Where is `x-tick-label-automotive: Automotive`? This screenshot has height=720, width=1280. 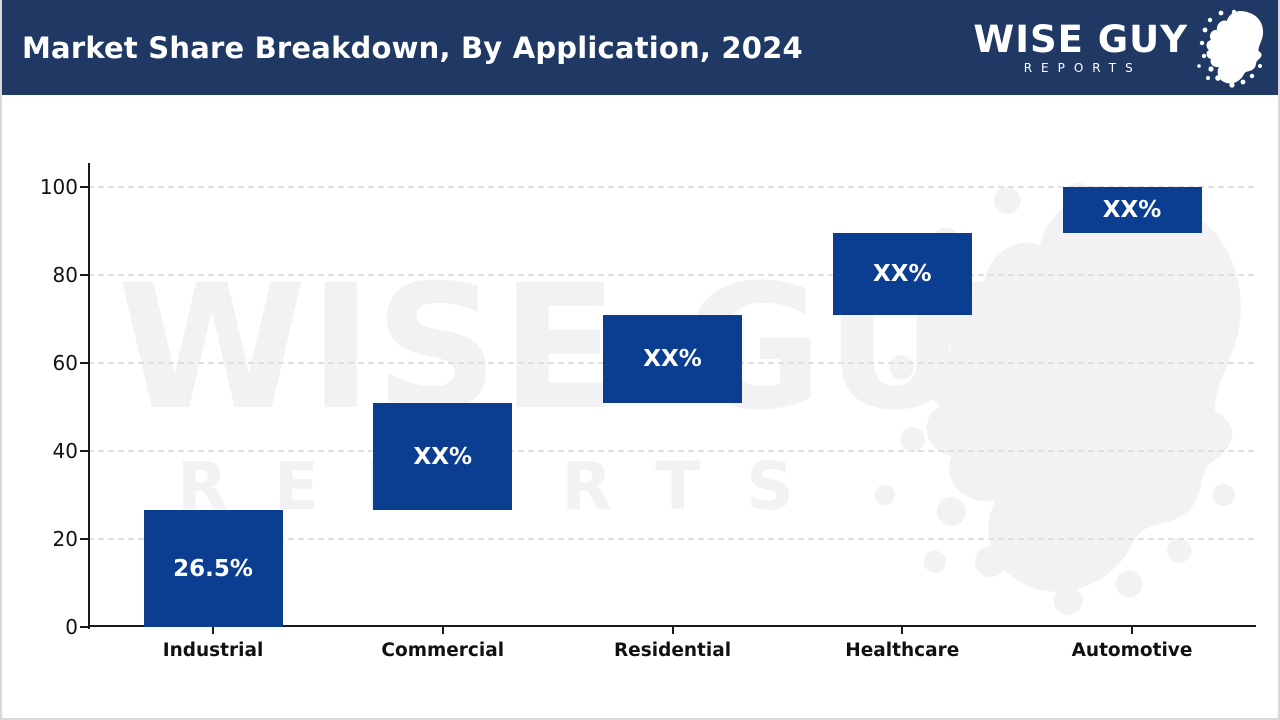
x-tick-label-automotive: Automotive is located at coordinates (1132, 650).